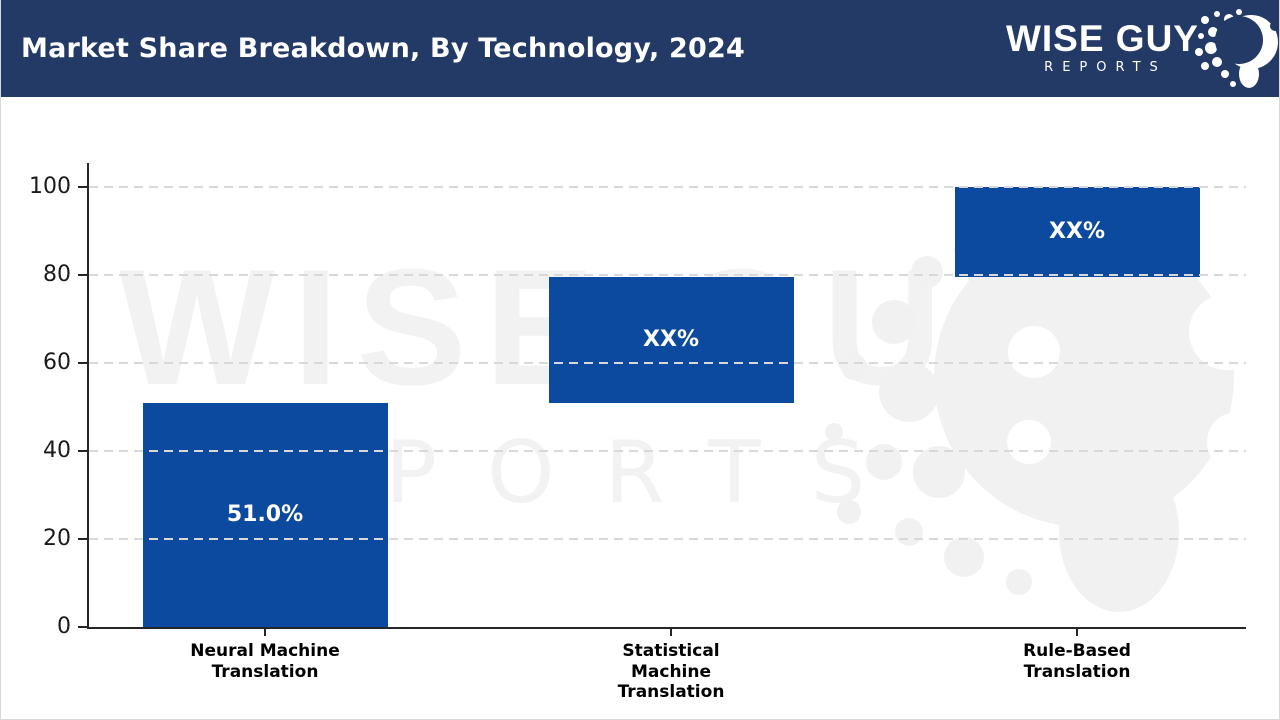  What do you see at coordinates (57, 538) in the screenshot?
I see `y-tick-label: 20` at bounding box center [57, 538].